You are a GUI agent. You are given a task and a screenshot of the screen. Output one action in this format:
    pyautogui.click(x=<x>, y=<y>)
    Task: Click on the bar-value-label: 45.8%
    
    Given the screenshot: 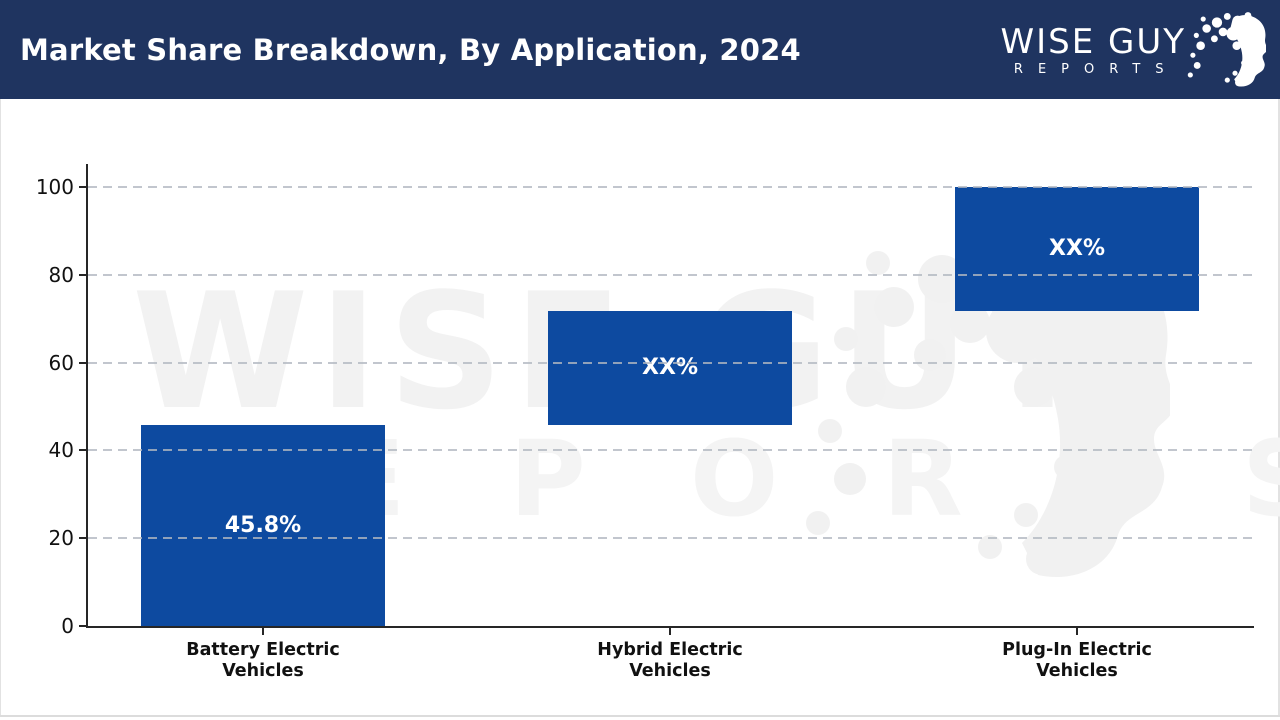 What is the action you would take?
    pyautogui.click(x=263, y=525)
    